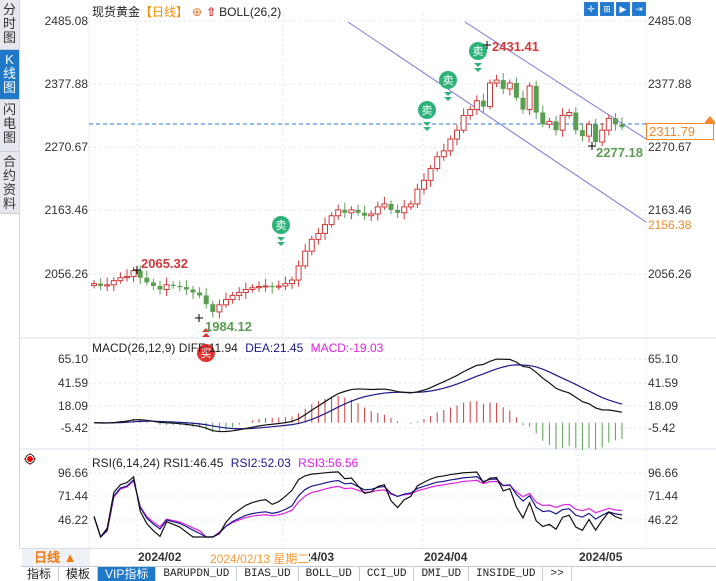 The height and width of the screenshot is (581, 716). I want to click on sidebar-tab-contract-info: 合约资料, so click(9, 183).